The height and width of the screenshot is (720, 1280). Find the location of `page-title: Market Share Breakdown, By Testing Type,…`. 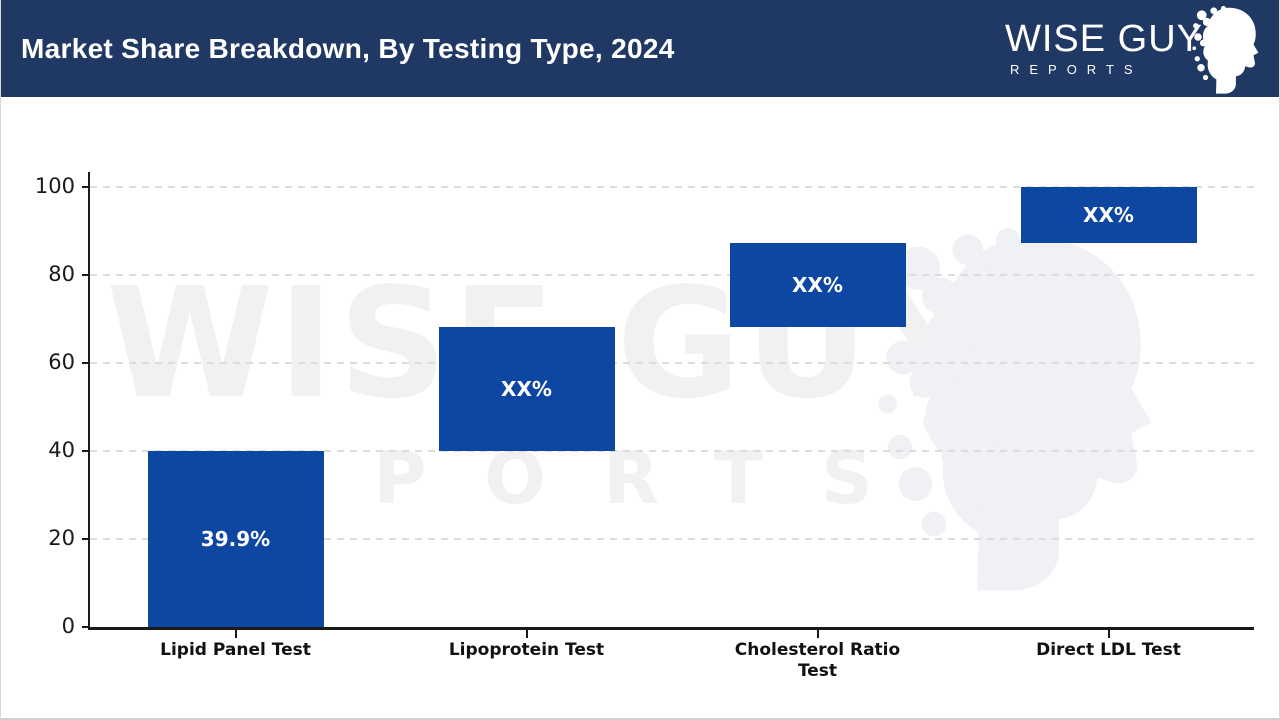

page-title: Market Share Breakdown, By Testing Type,… is located at coordinates (348, 48).